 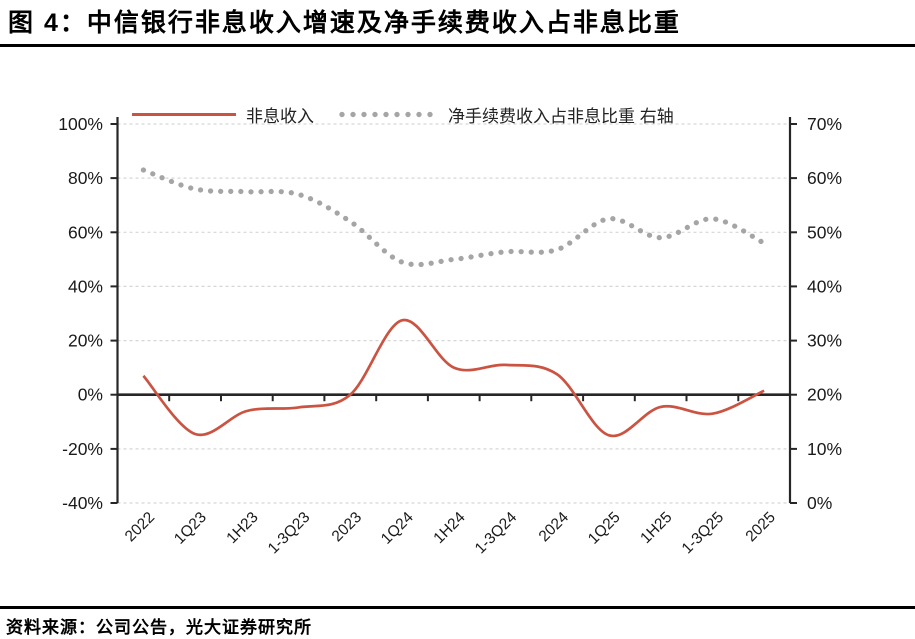 What do you see at coordinates (85, 341) in the screenshot?
I see `y-axis-label-left: 20%` at bounding box center [85, 341].